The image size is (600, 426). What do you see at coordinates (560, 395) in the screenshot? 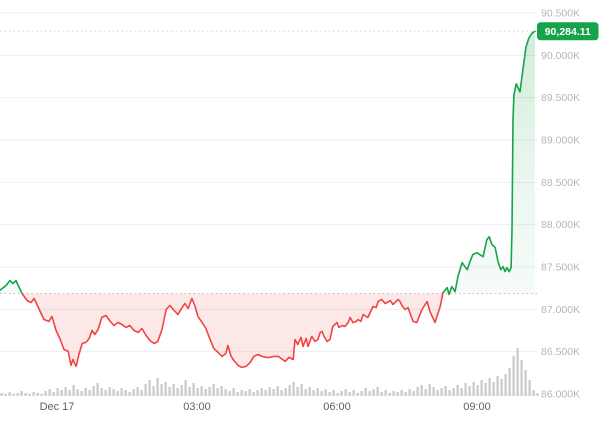
I see `y-axis-label: 86.000K` at bounding box center [560, 395].